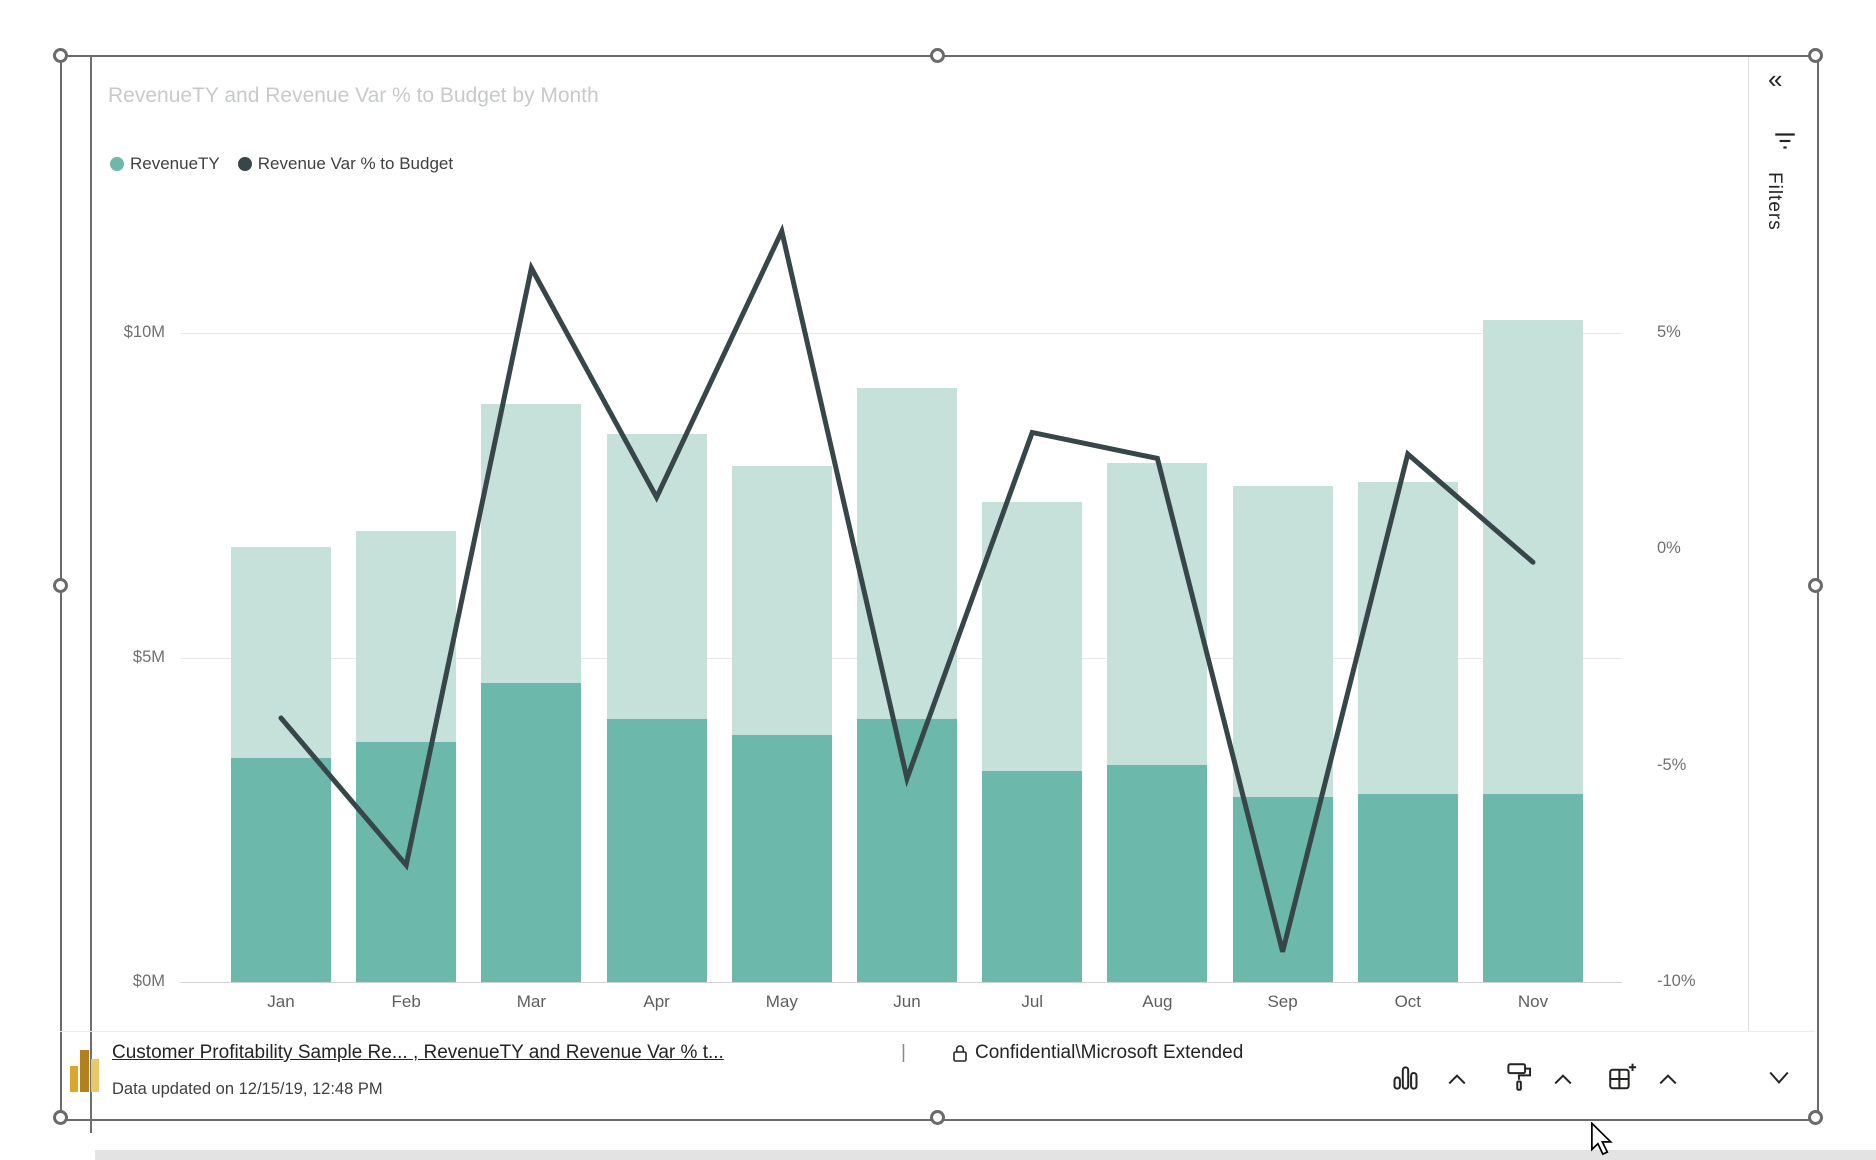 The width and height of the screenshot is (1876, 1160). Describe the element at coordinates (1602, 1139) in the screenshot. I see `mouse-cursor` at that location.